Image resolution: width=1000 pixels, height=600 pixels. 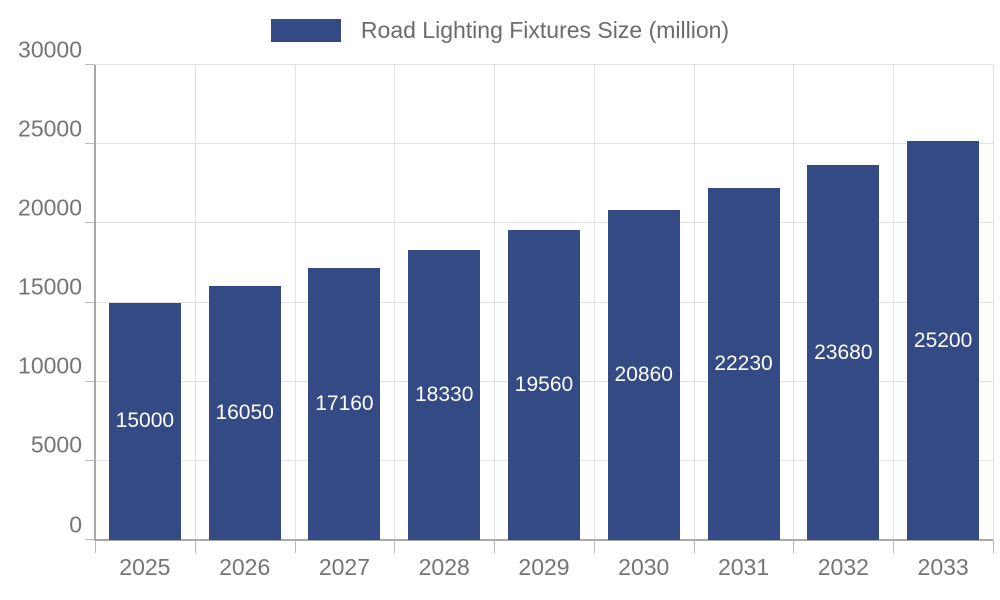 What do you see at coordinates (245, 567) in the screenshot?
I see `x-axis-tick-label: 2026` at bounding box center [245, 567].